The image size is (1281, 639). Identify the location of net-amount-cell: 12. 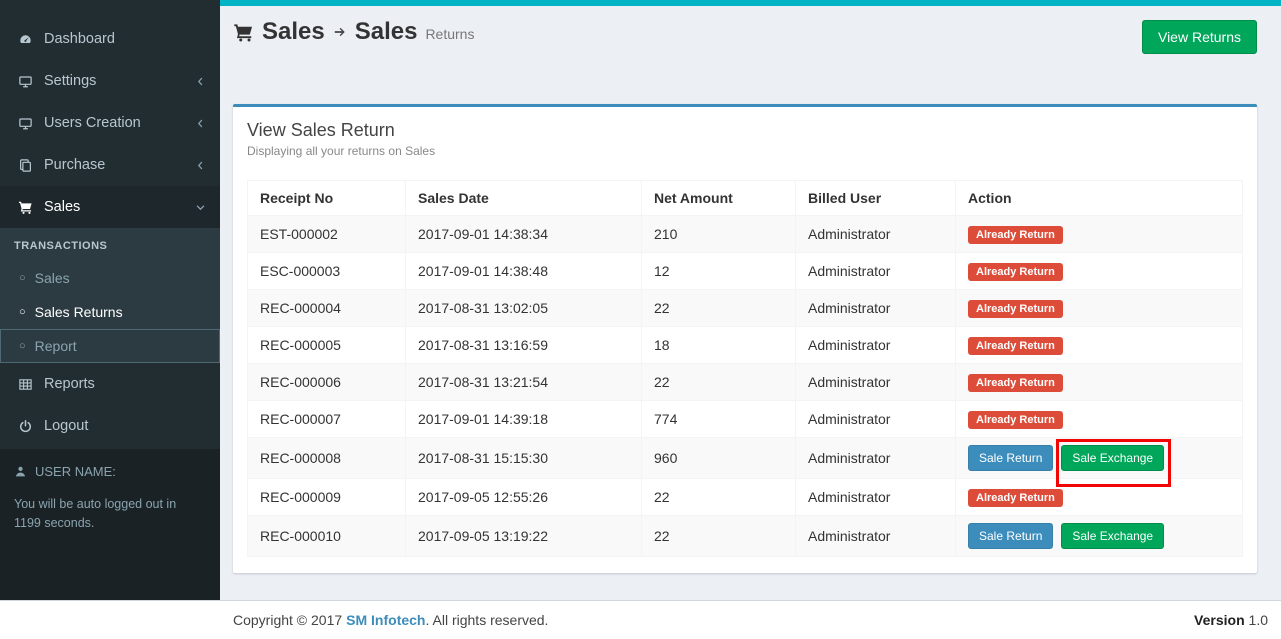
(718, 271).